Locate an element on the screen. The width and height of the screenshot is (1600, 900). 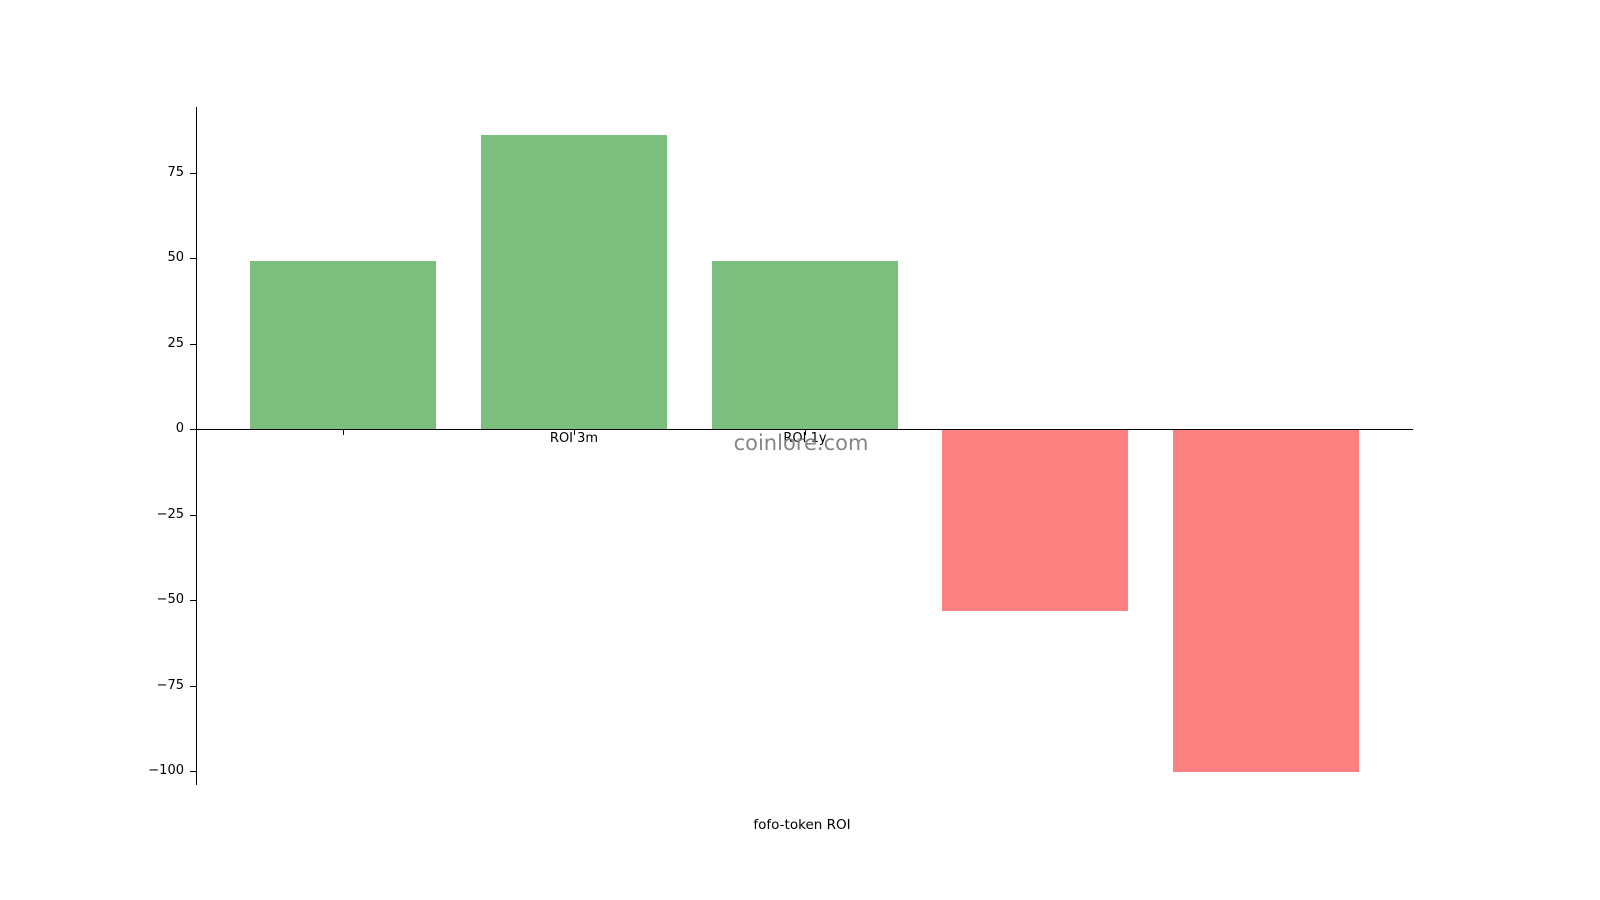
x-tick-label: ROI 1y is located at coordinates (805, 438).